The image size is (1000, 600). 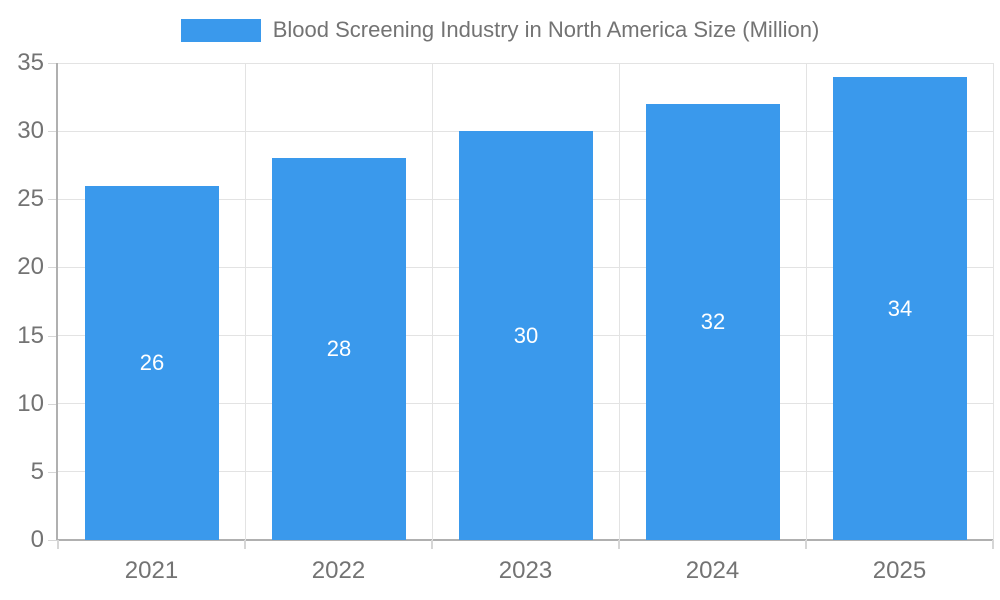 What do you see at coordinates (57, 301) in the screenshot?
I see `y-axis-line` at bounding box center [57, 301].